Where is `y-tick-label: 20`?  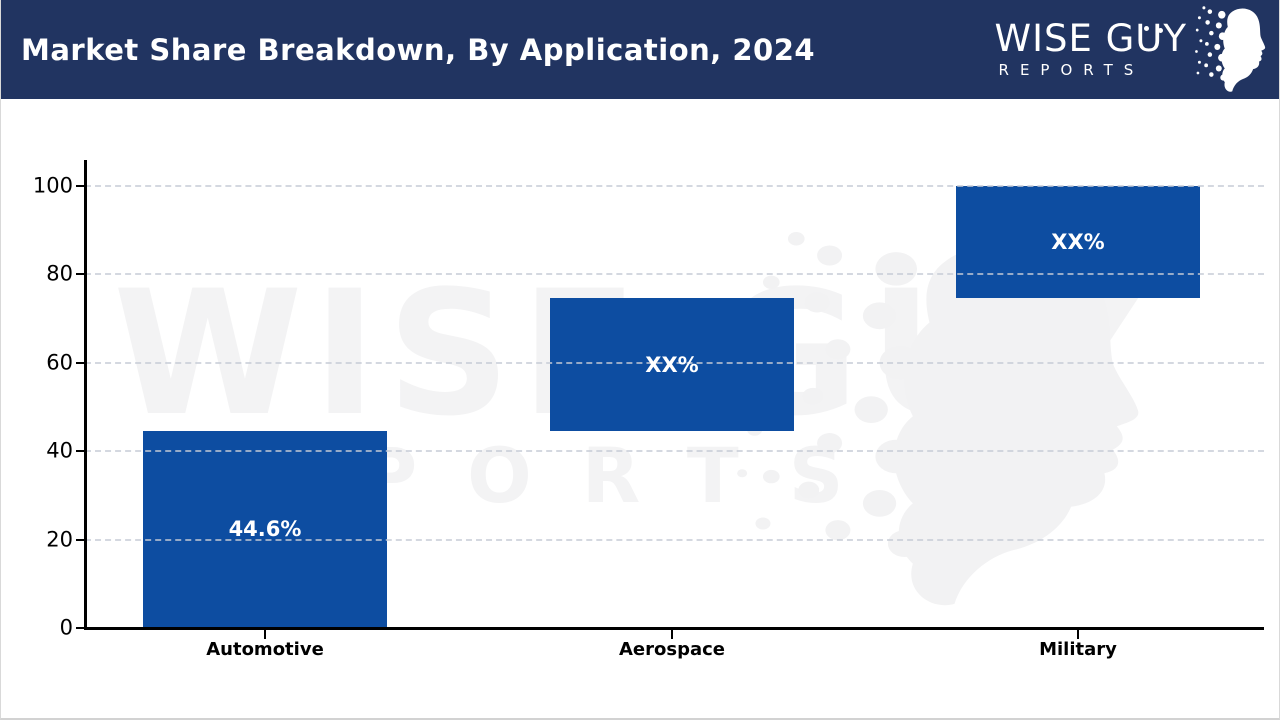 y-tick-label: 20 is located at coordinates (59, 539).